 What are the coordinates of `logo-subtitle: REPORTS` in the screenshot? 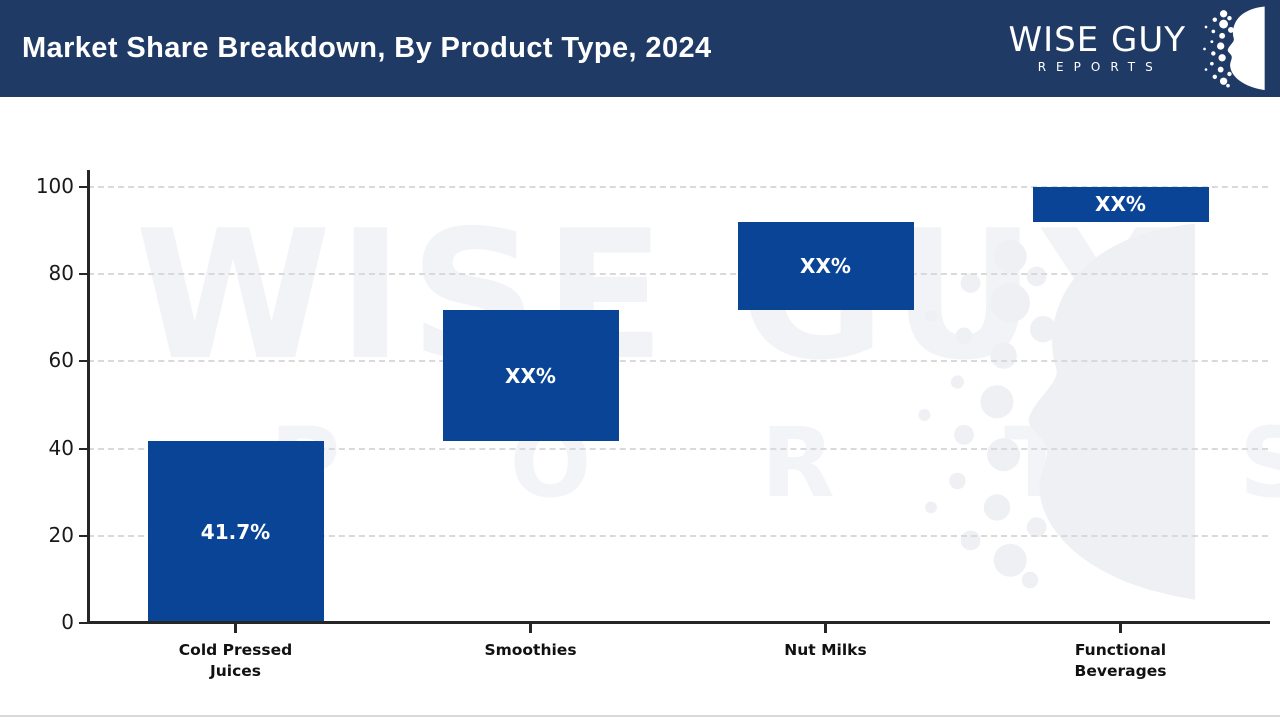 It's located at (1100, 67).